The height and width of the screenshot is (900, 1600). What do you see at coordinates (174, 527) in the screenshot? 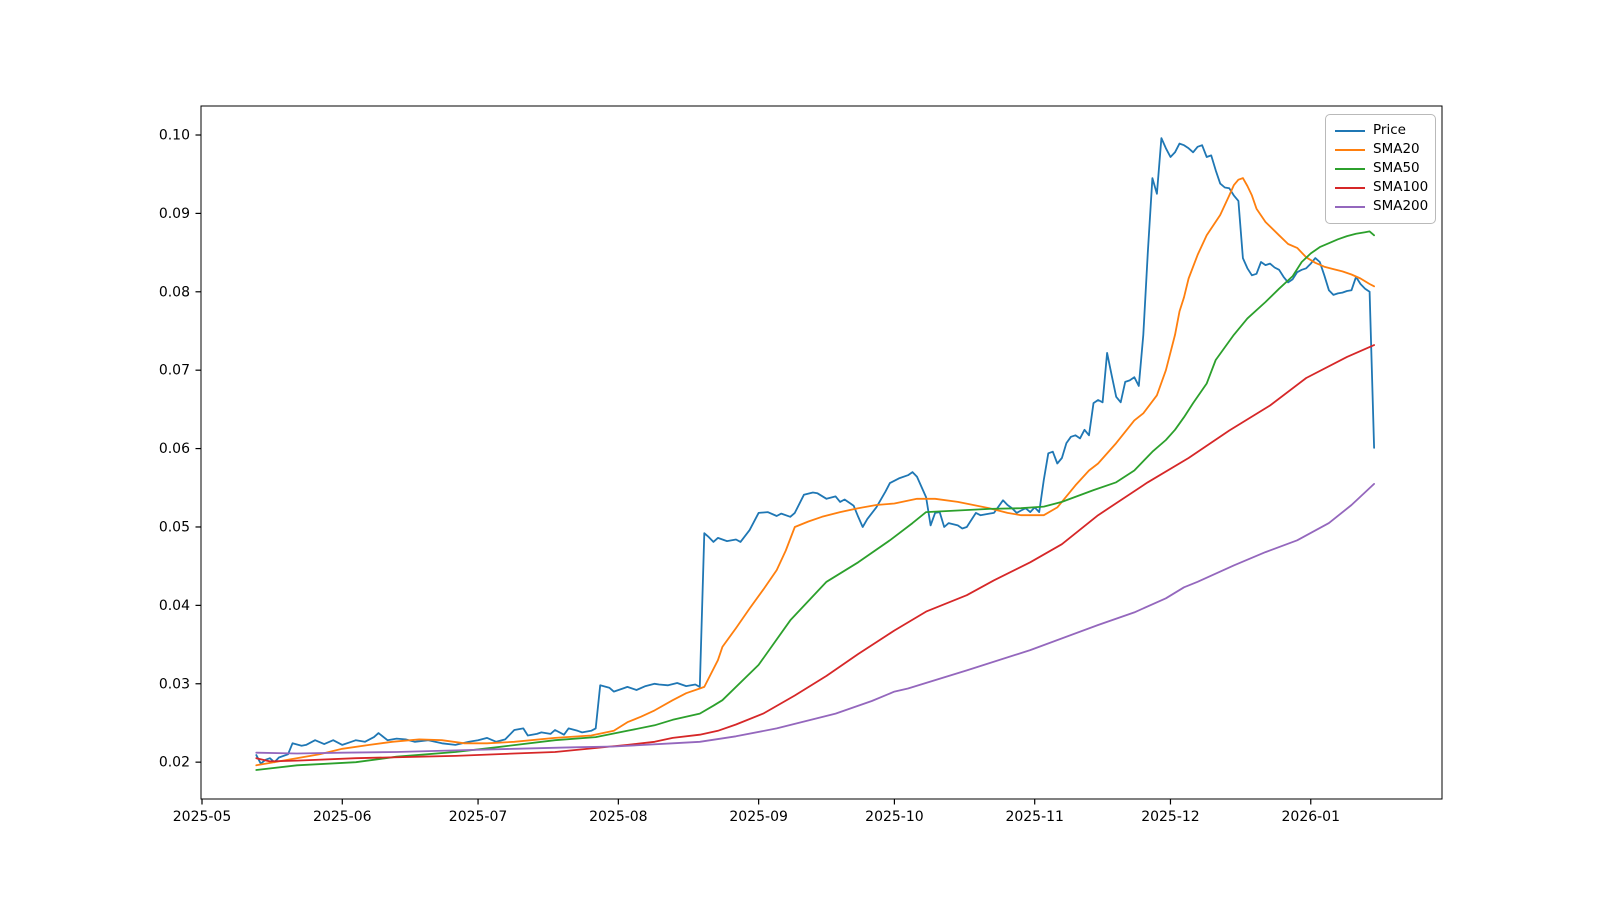
I see `y-tick-label: 0.05` at bounding box center [174, 527].